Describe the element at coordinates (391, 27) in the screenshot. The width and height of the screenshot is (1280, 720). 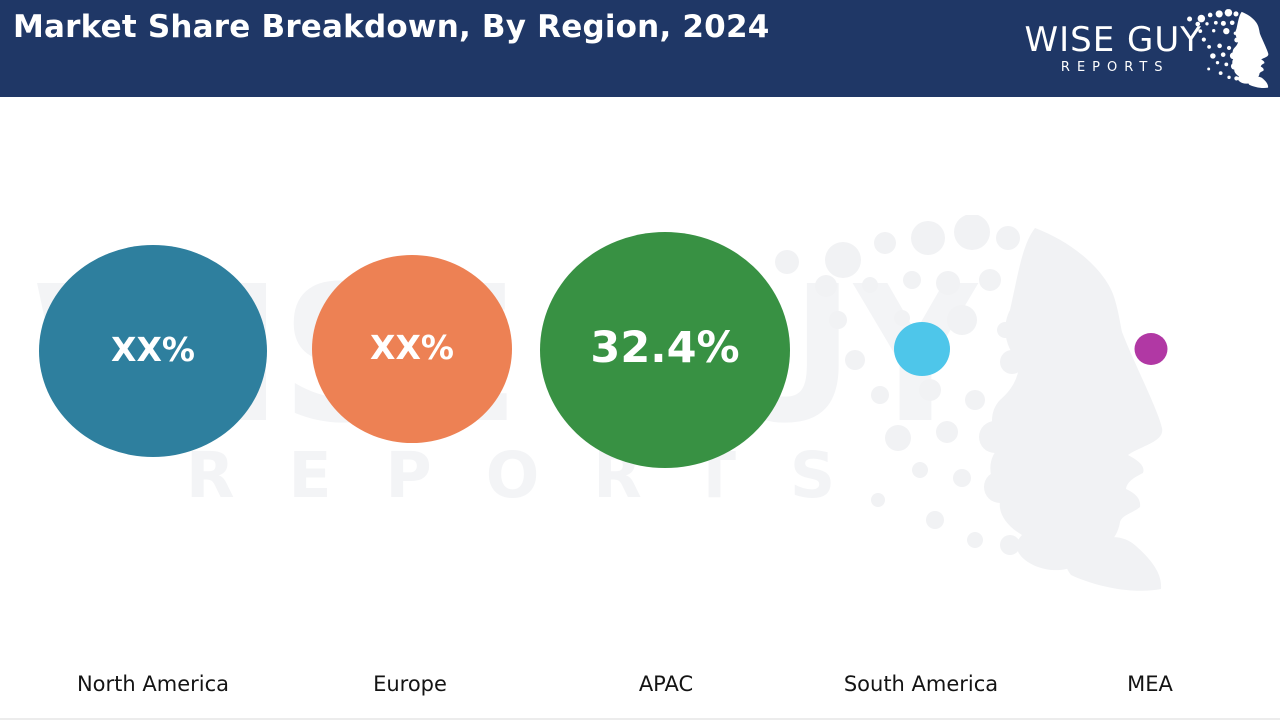
I see `page-title: Market Share Breakdown, By Region, 2024` at that location.